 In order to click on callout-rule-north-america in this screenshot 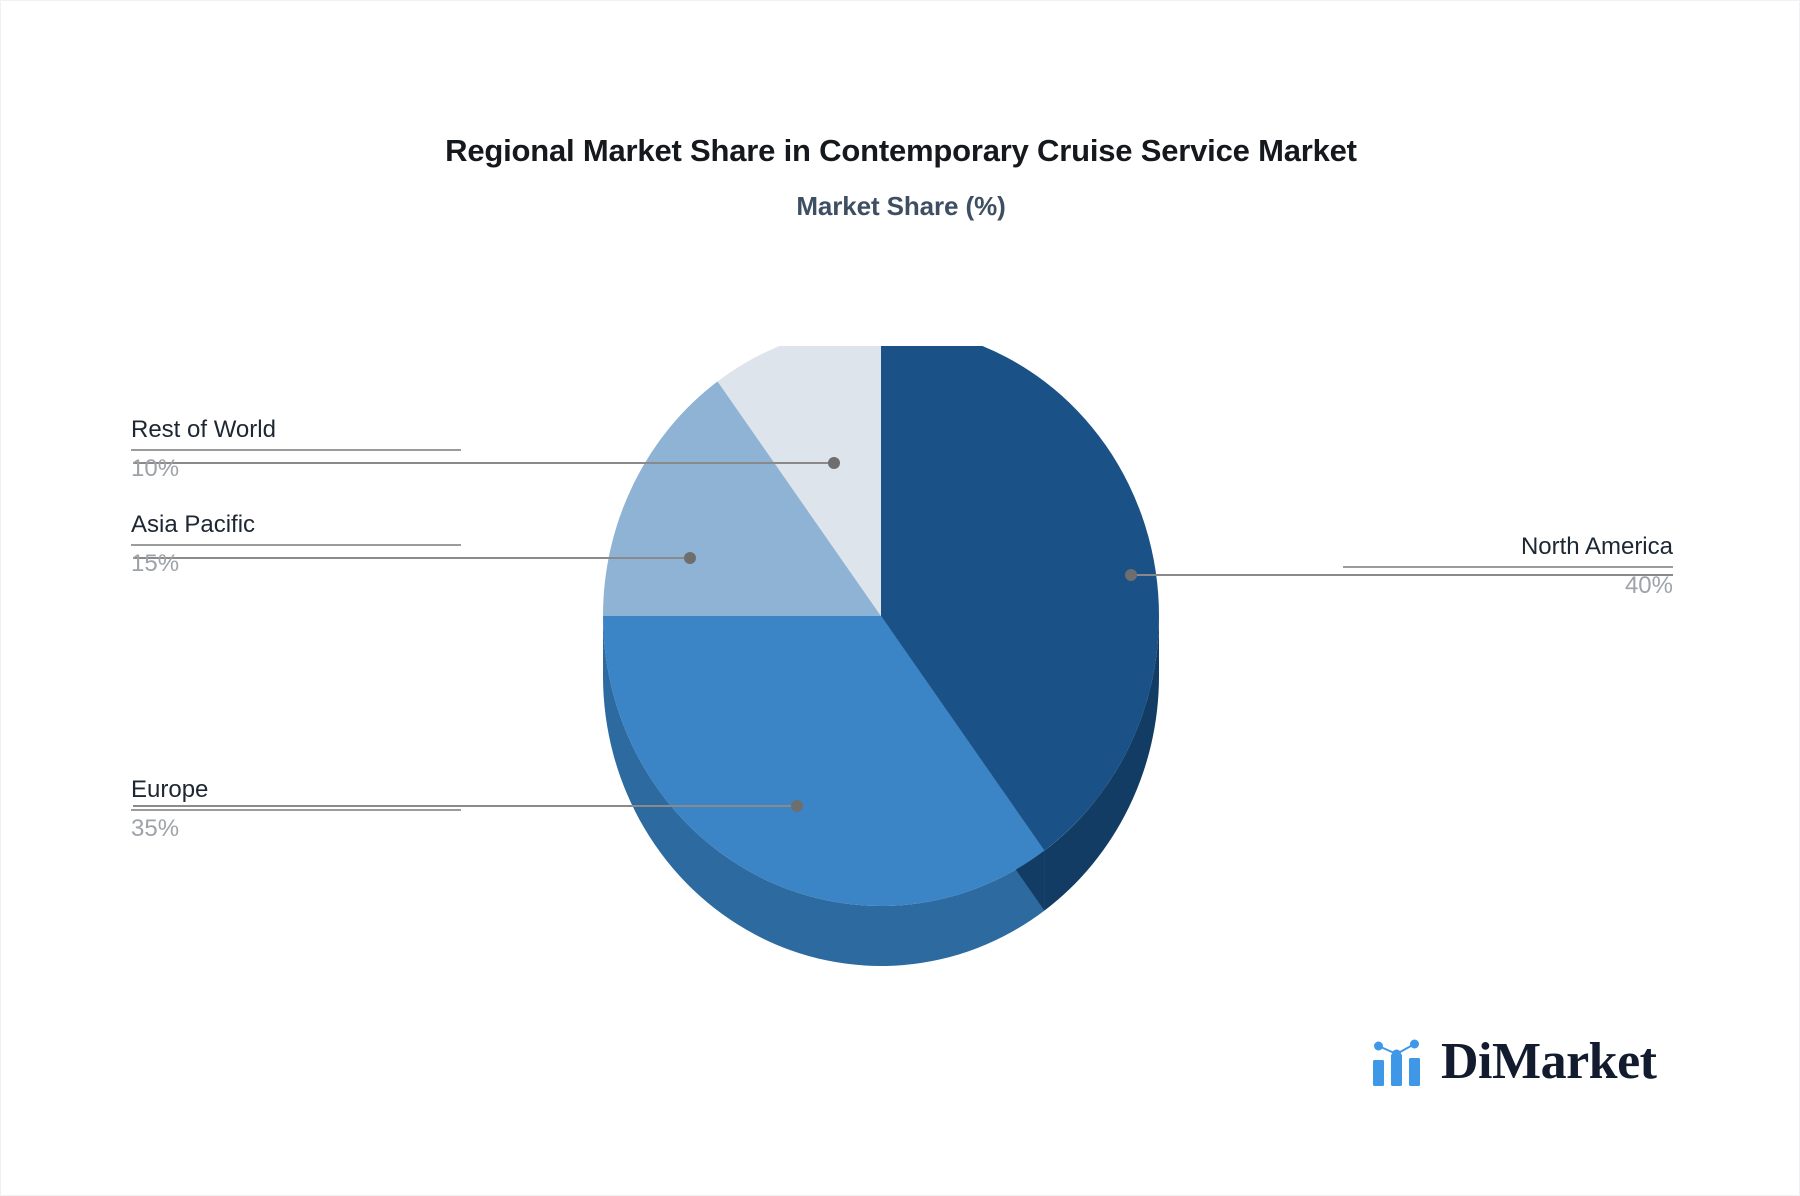, I will do `click(1508, 566)`.